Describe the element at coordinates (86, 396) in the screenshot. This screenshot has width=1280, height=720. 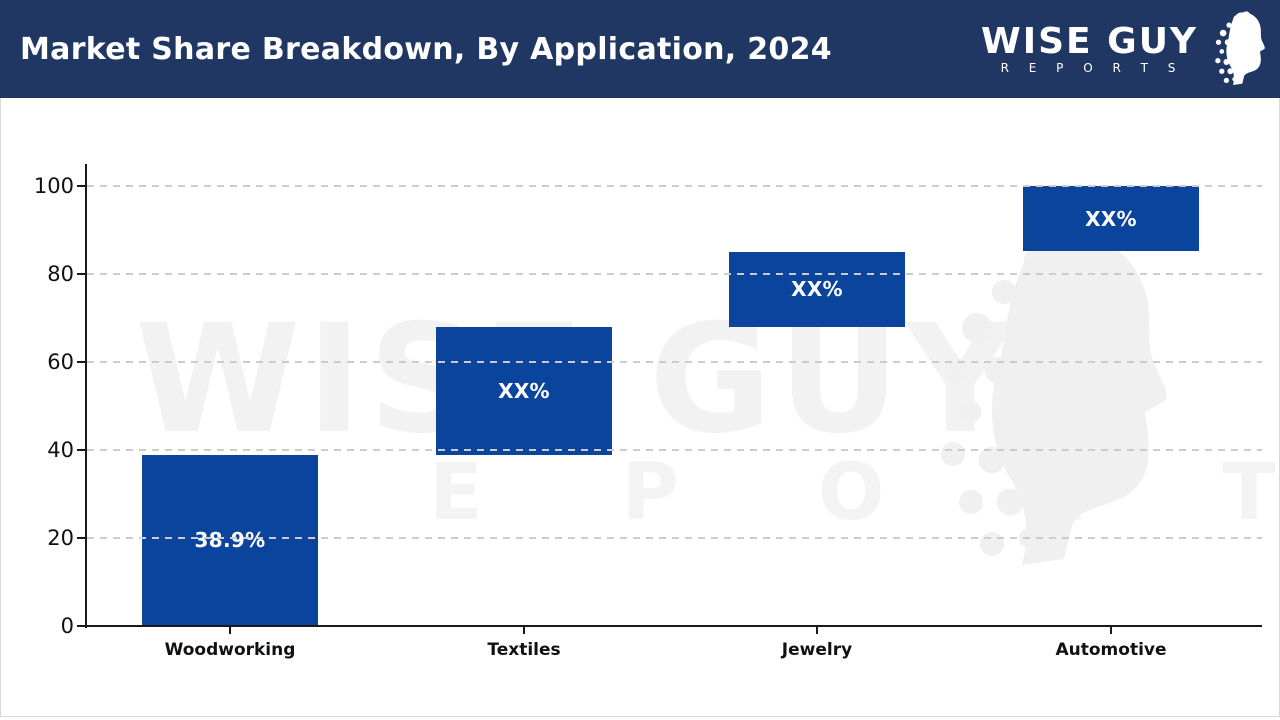
I see `y-axis-line` at that location.